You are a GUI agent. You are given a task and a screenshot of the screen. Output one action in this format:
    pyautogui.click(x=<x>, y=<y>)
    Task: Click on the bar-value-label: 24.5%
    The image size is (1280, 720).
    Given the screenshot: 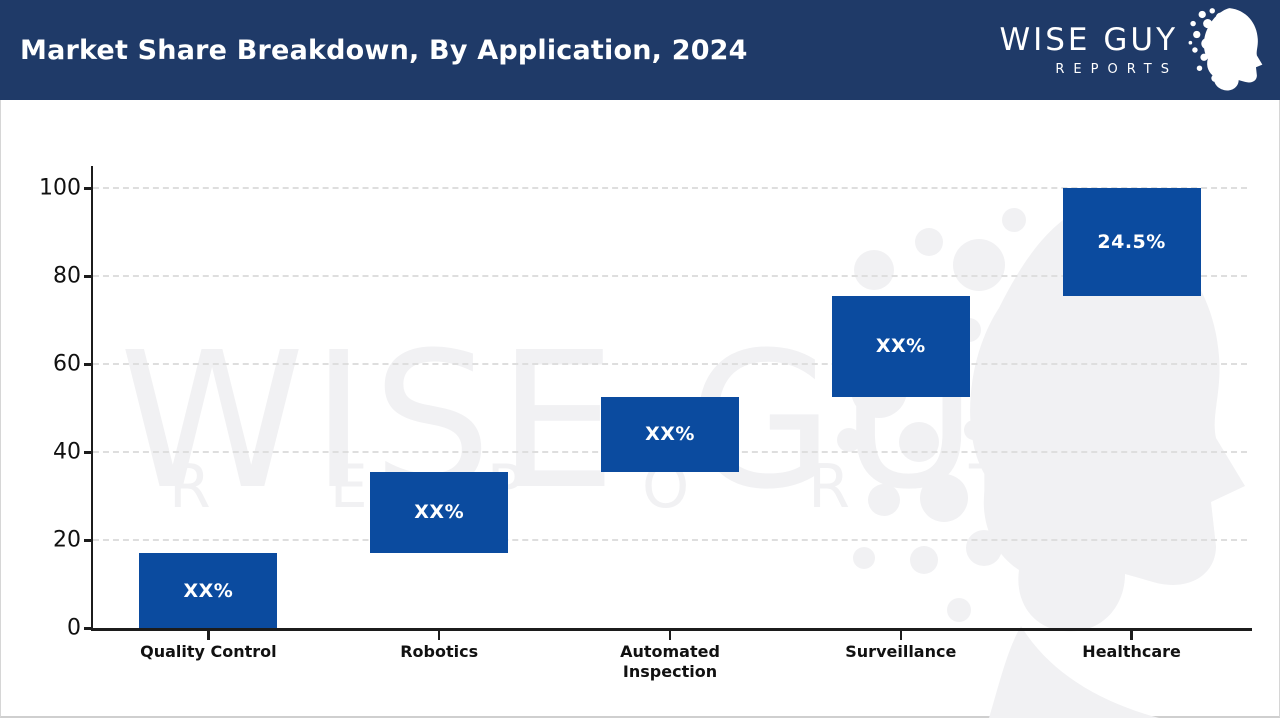 What is the action you would take?
    pyautogui.click(x=1131, y=241)
    